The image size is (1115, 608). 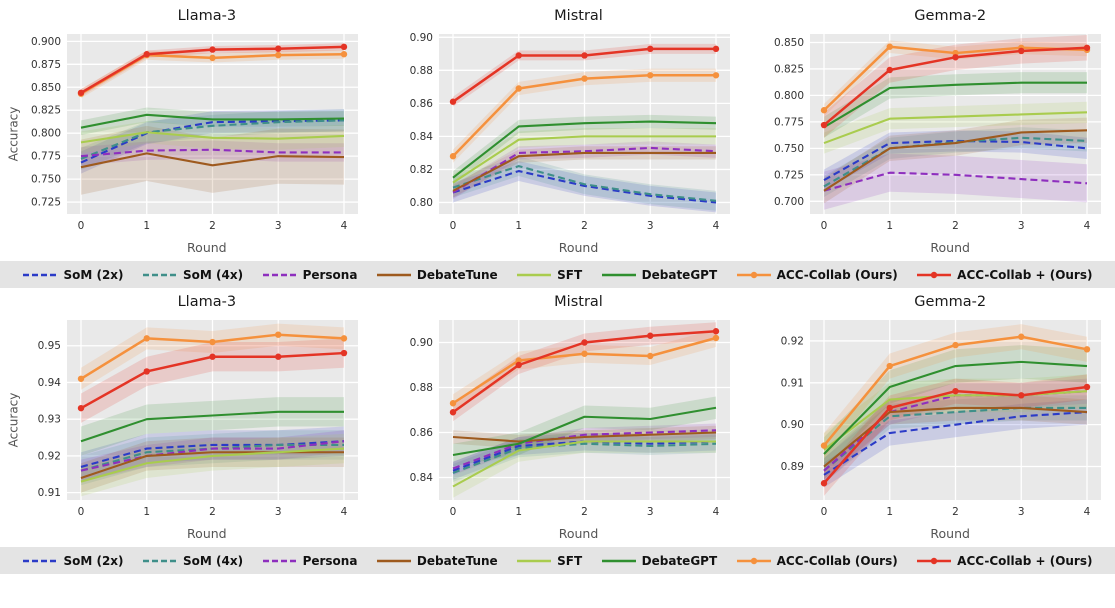 I want to click on svg-text: 0.89, so click(x=792, y=467).